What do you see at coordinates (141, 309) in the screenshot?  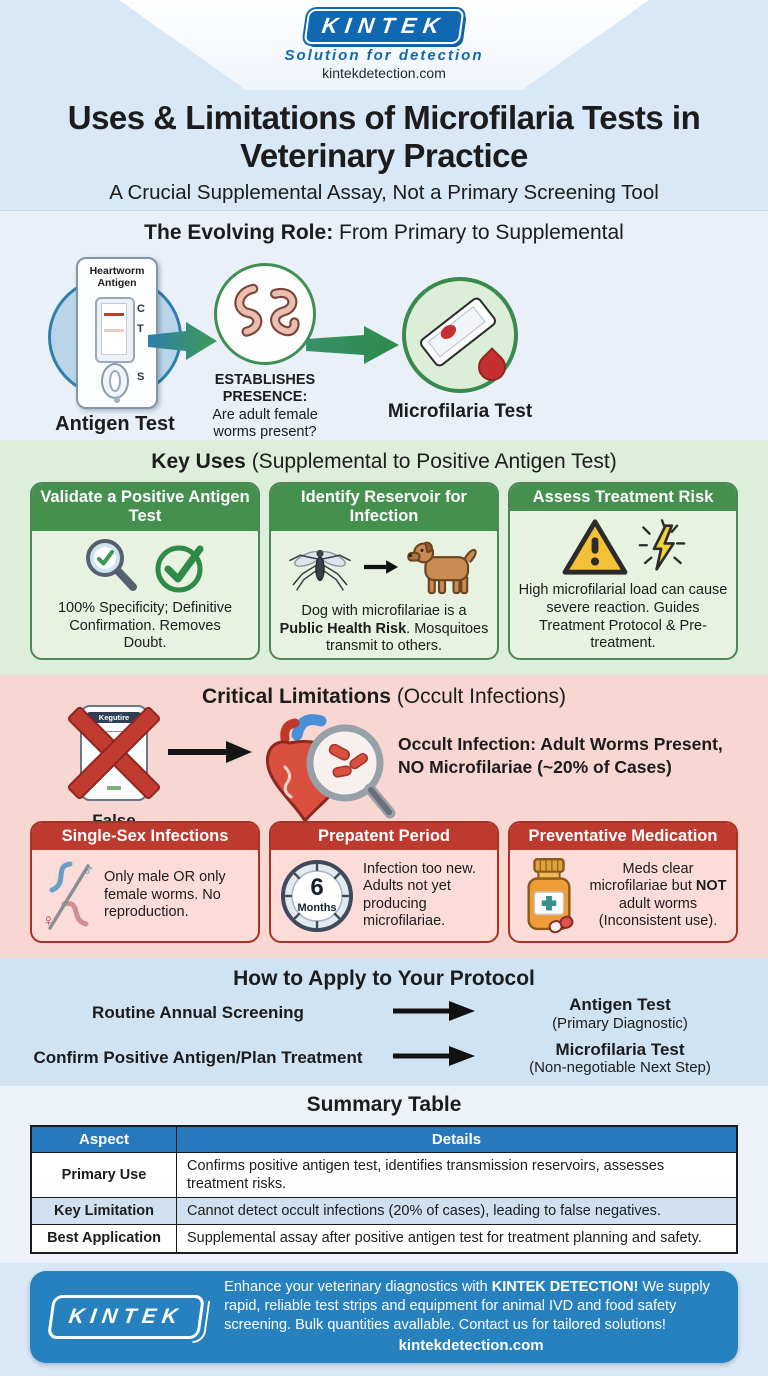 I see `letter-c: C` at bounding box center [141, 309].